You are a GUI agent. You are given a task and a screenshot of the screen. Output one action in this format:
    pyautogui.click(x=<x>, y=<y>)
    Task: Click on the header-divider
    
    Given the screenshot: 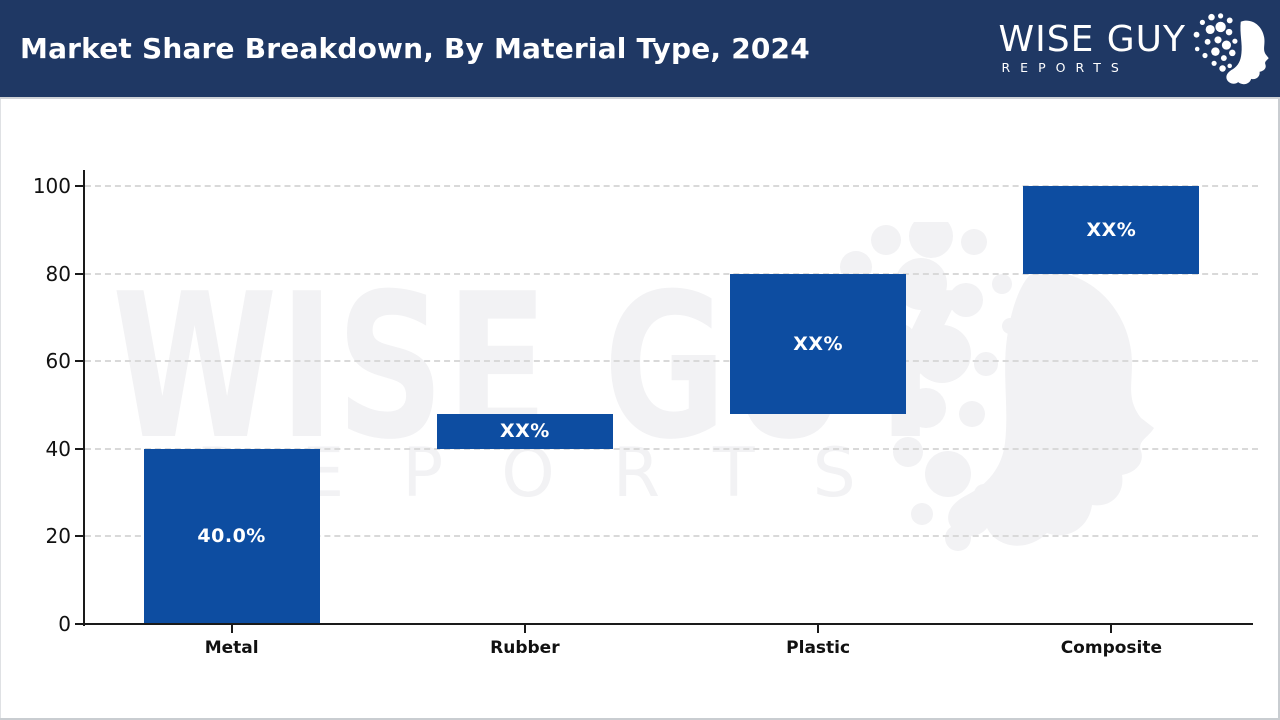 What is the action you would take?
    pyautogui.click(x=640, y=98)
    